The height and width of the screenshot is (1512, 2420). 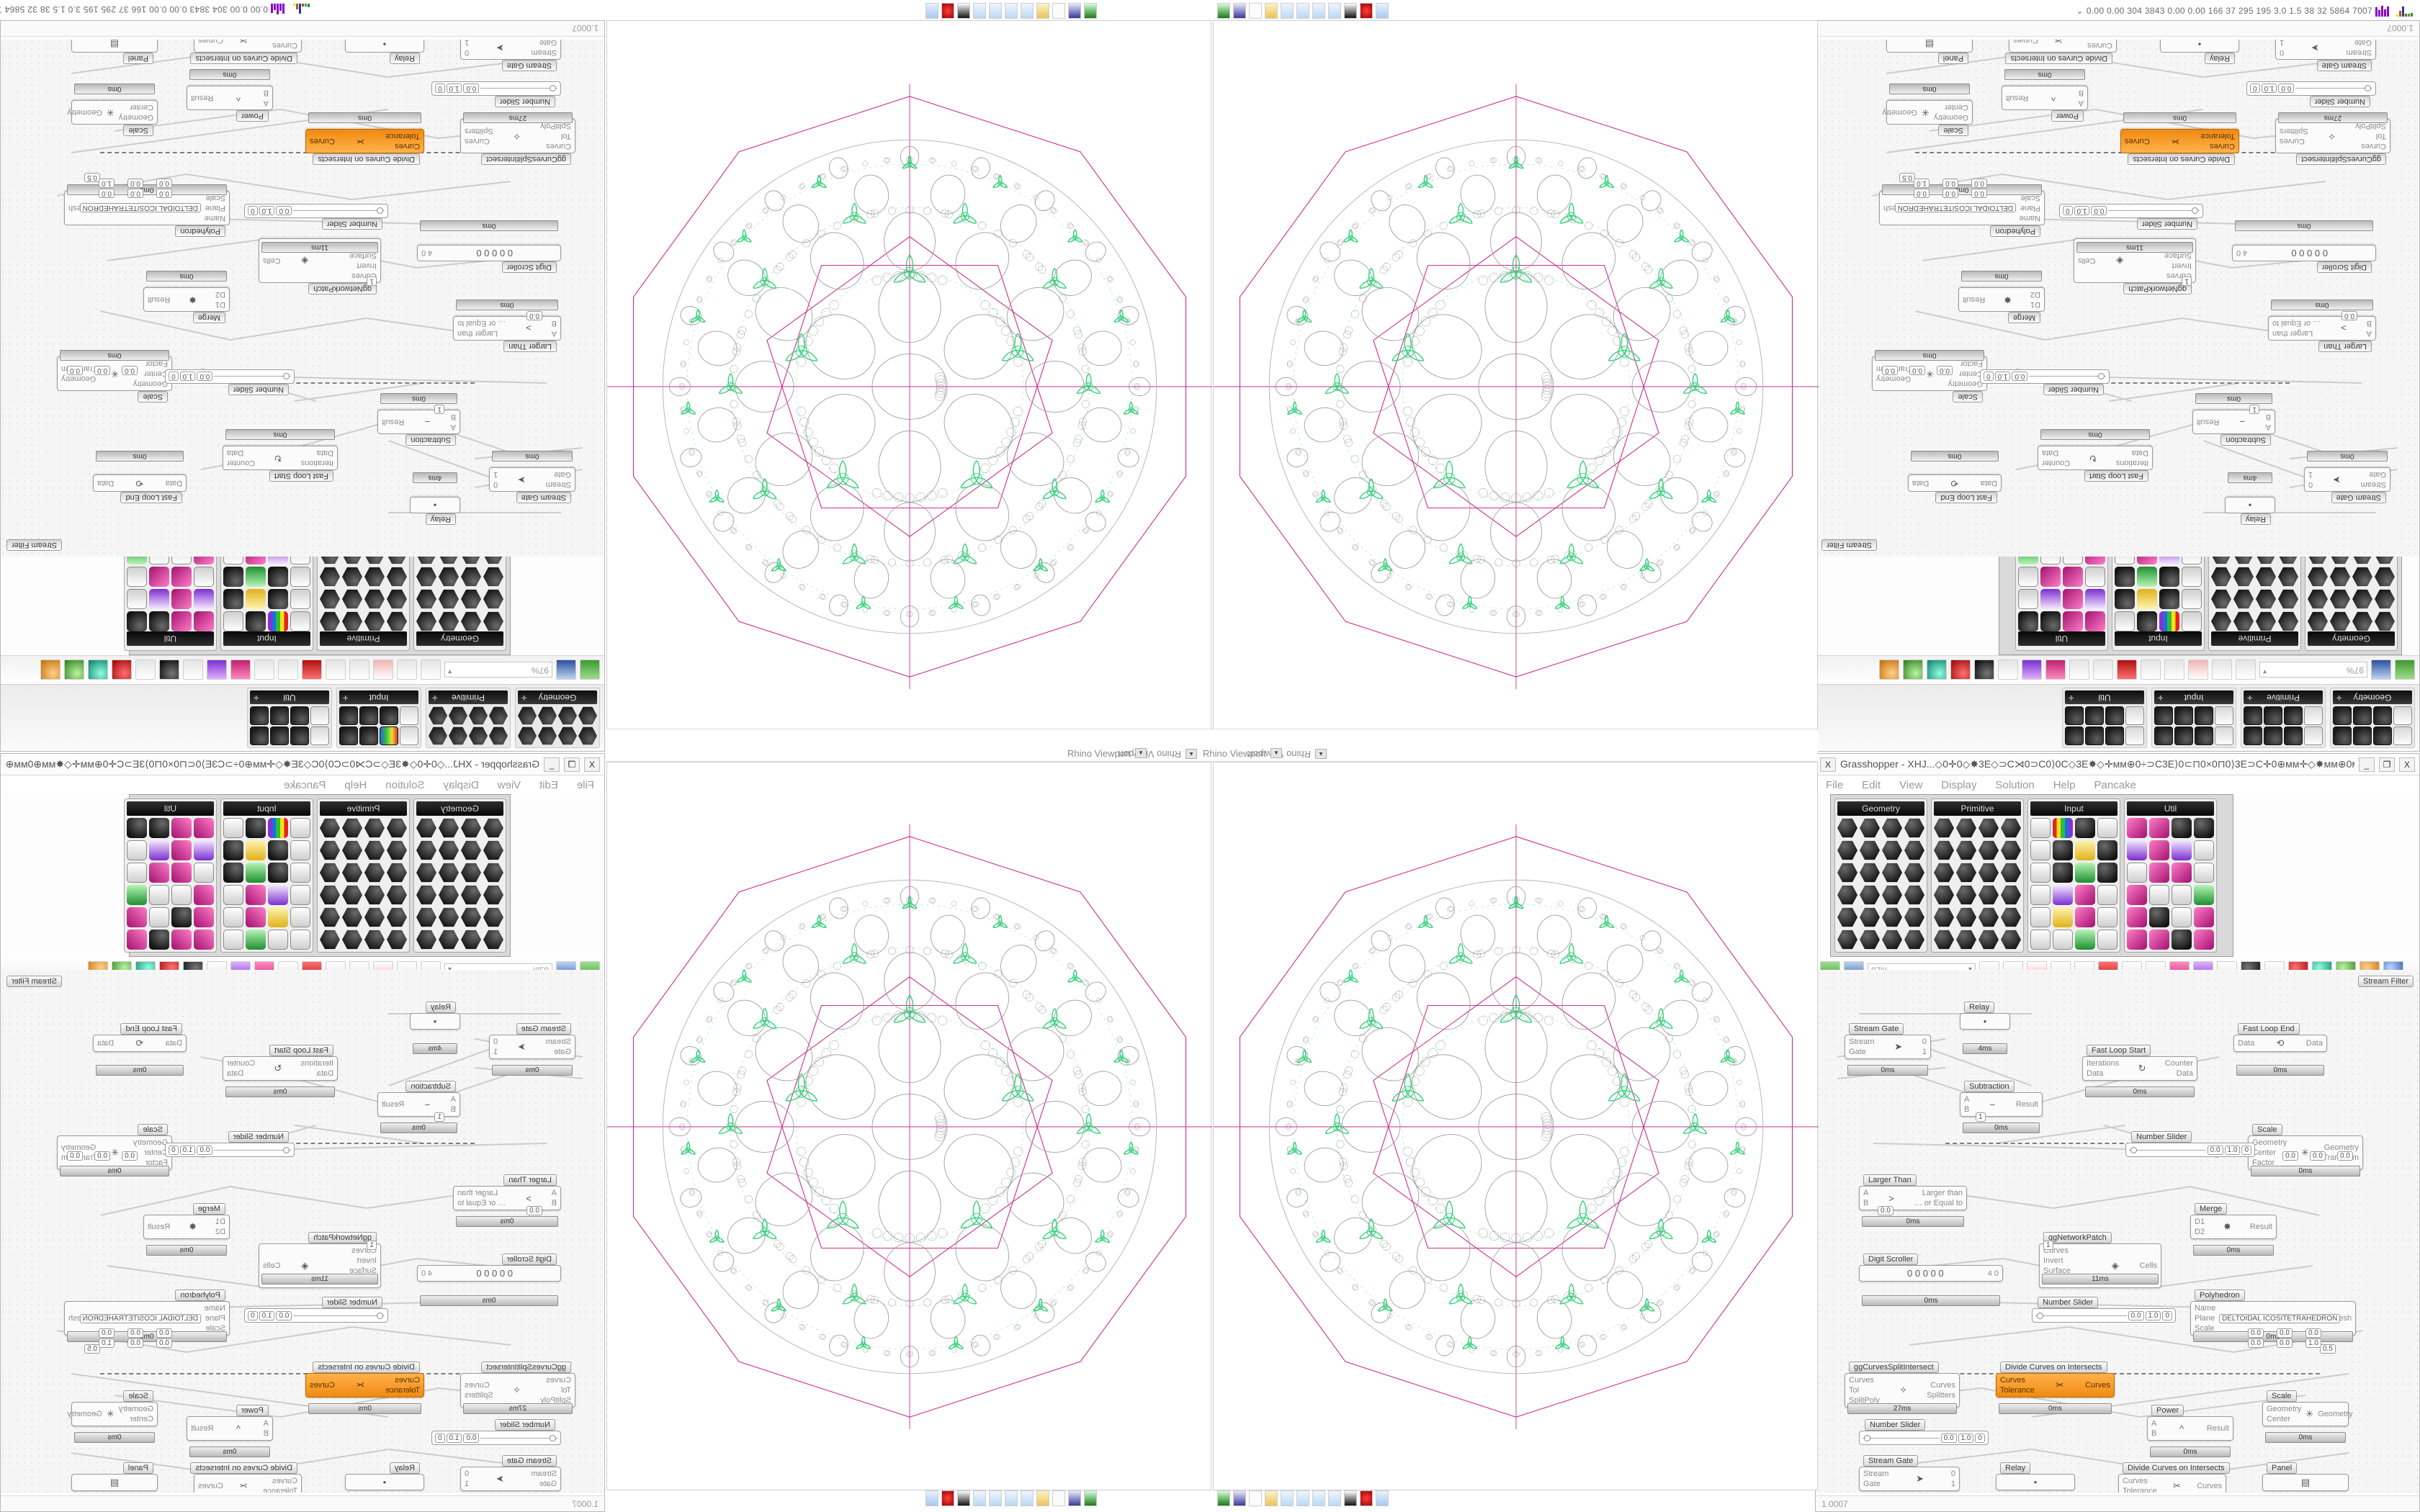 What do you see at coordinates (2372, 697) in the screenshot?
I see `ribbon-tab-geometry-tr: Geometry` at bounding box center [2372, 697].